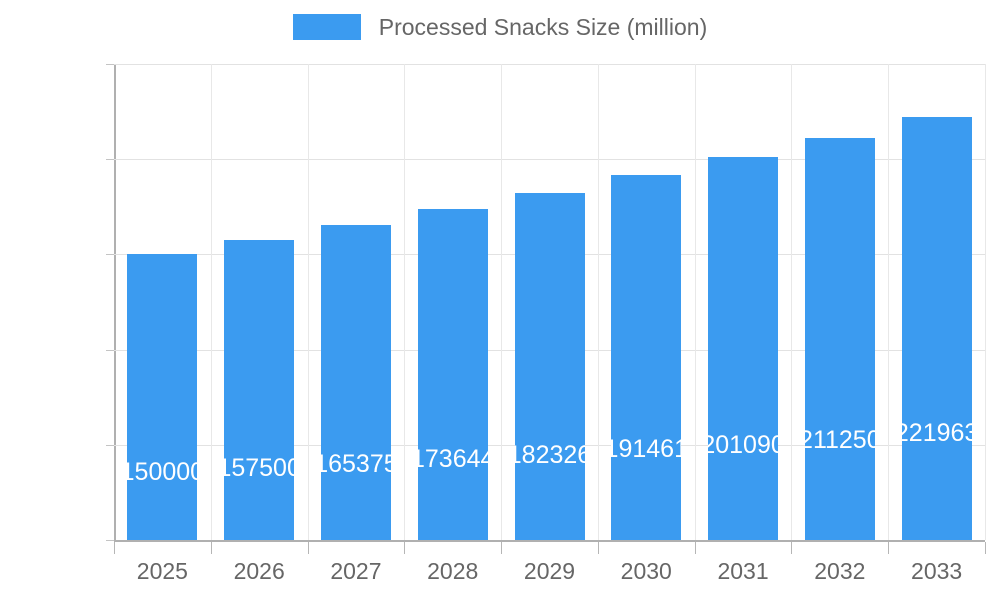  Describe the element at coordinates (839, 439) in the screenshot. I see `bar-value-label: 211250` at that location.